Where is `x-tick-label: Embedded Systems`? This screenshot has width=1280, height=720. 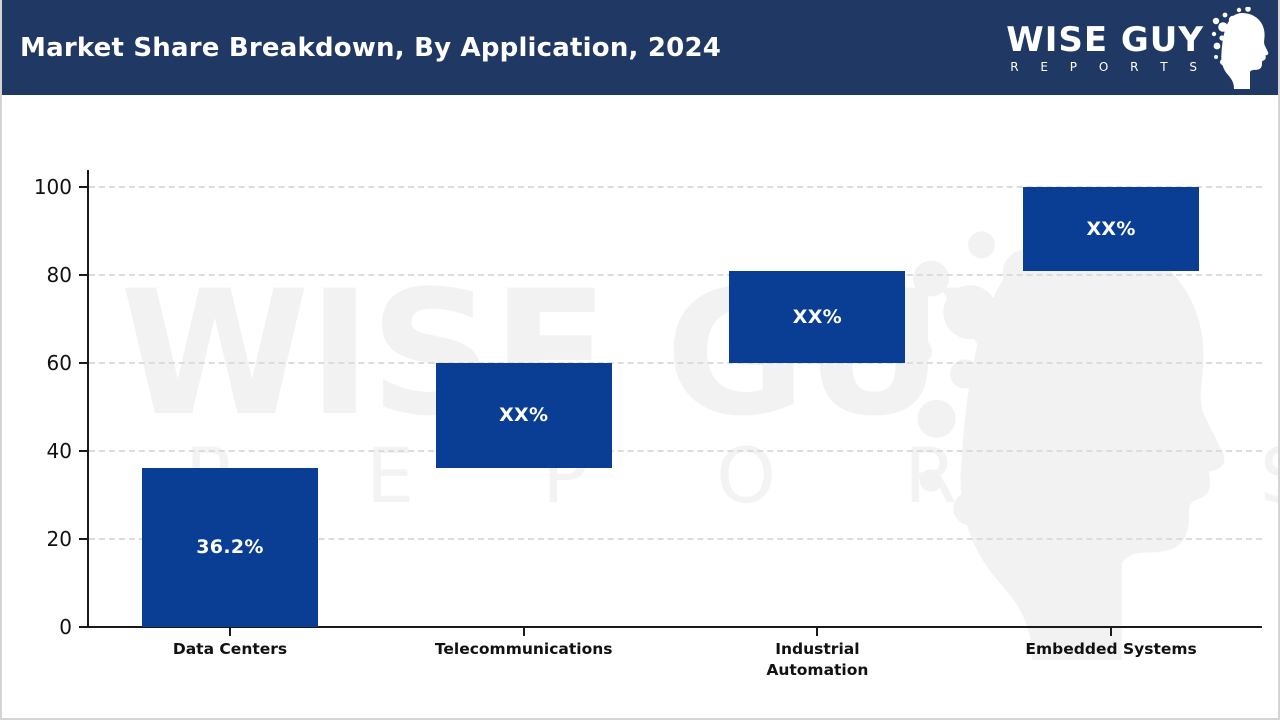
x-tick-label: Embedded Systems is located at coordinates (1111, 649).